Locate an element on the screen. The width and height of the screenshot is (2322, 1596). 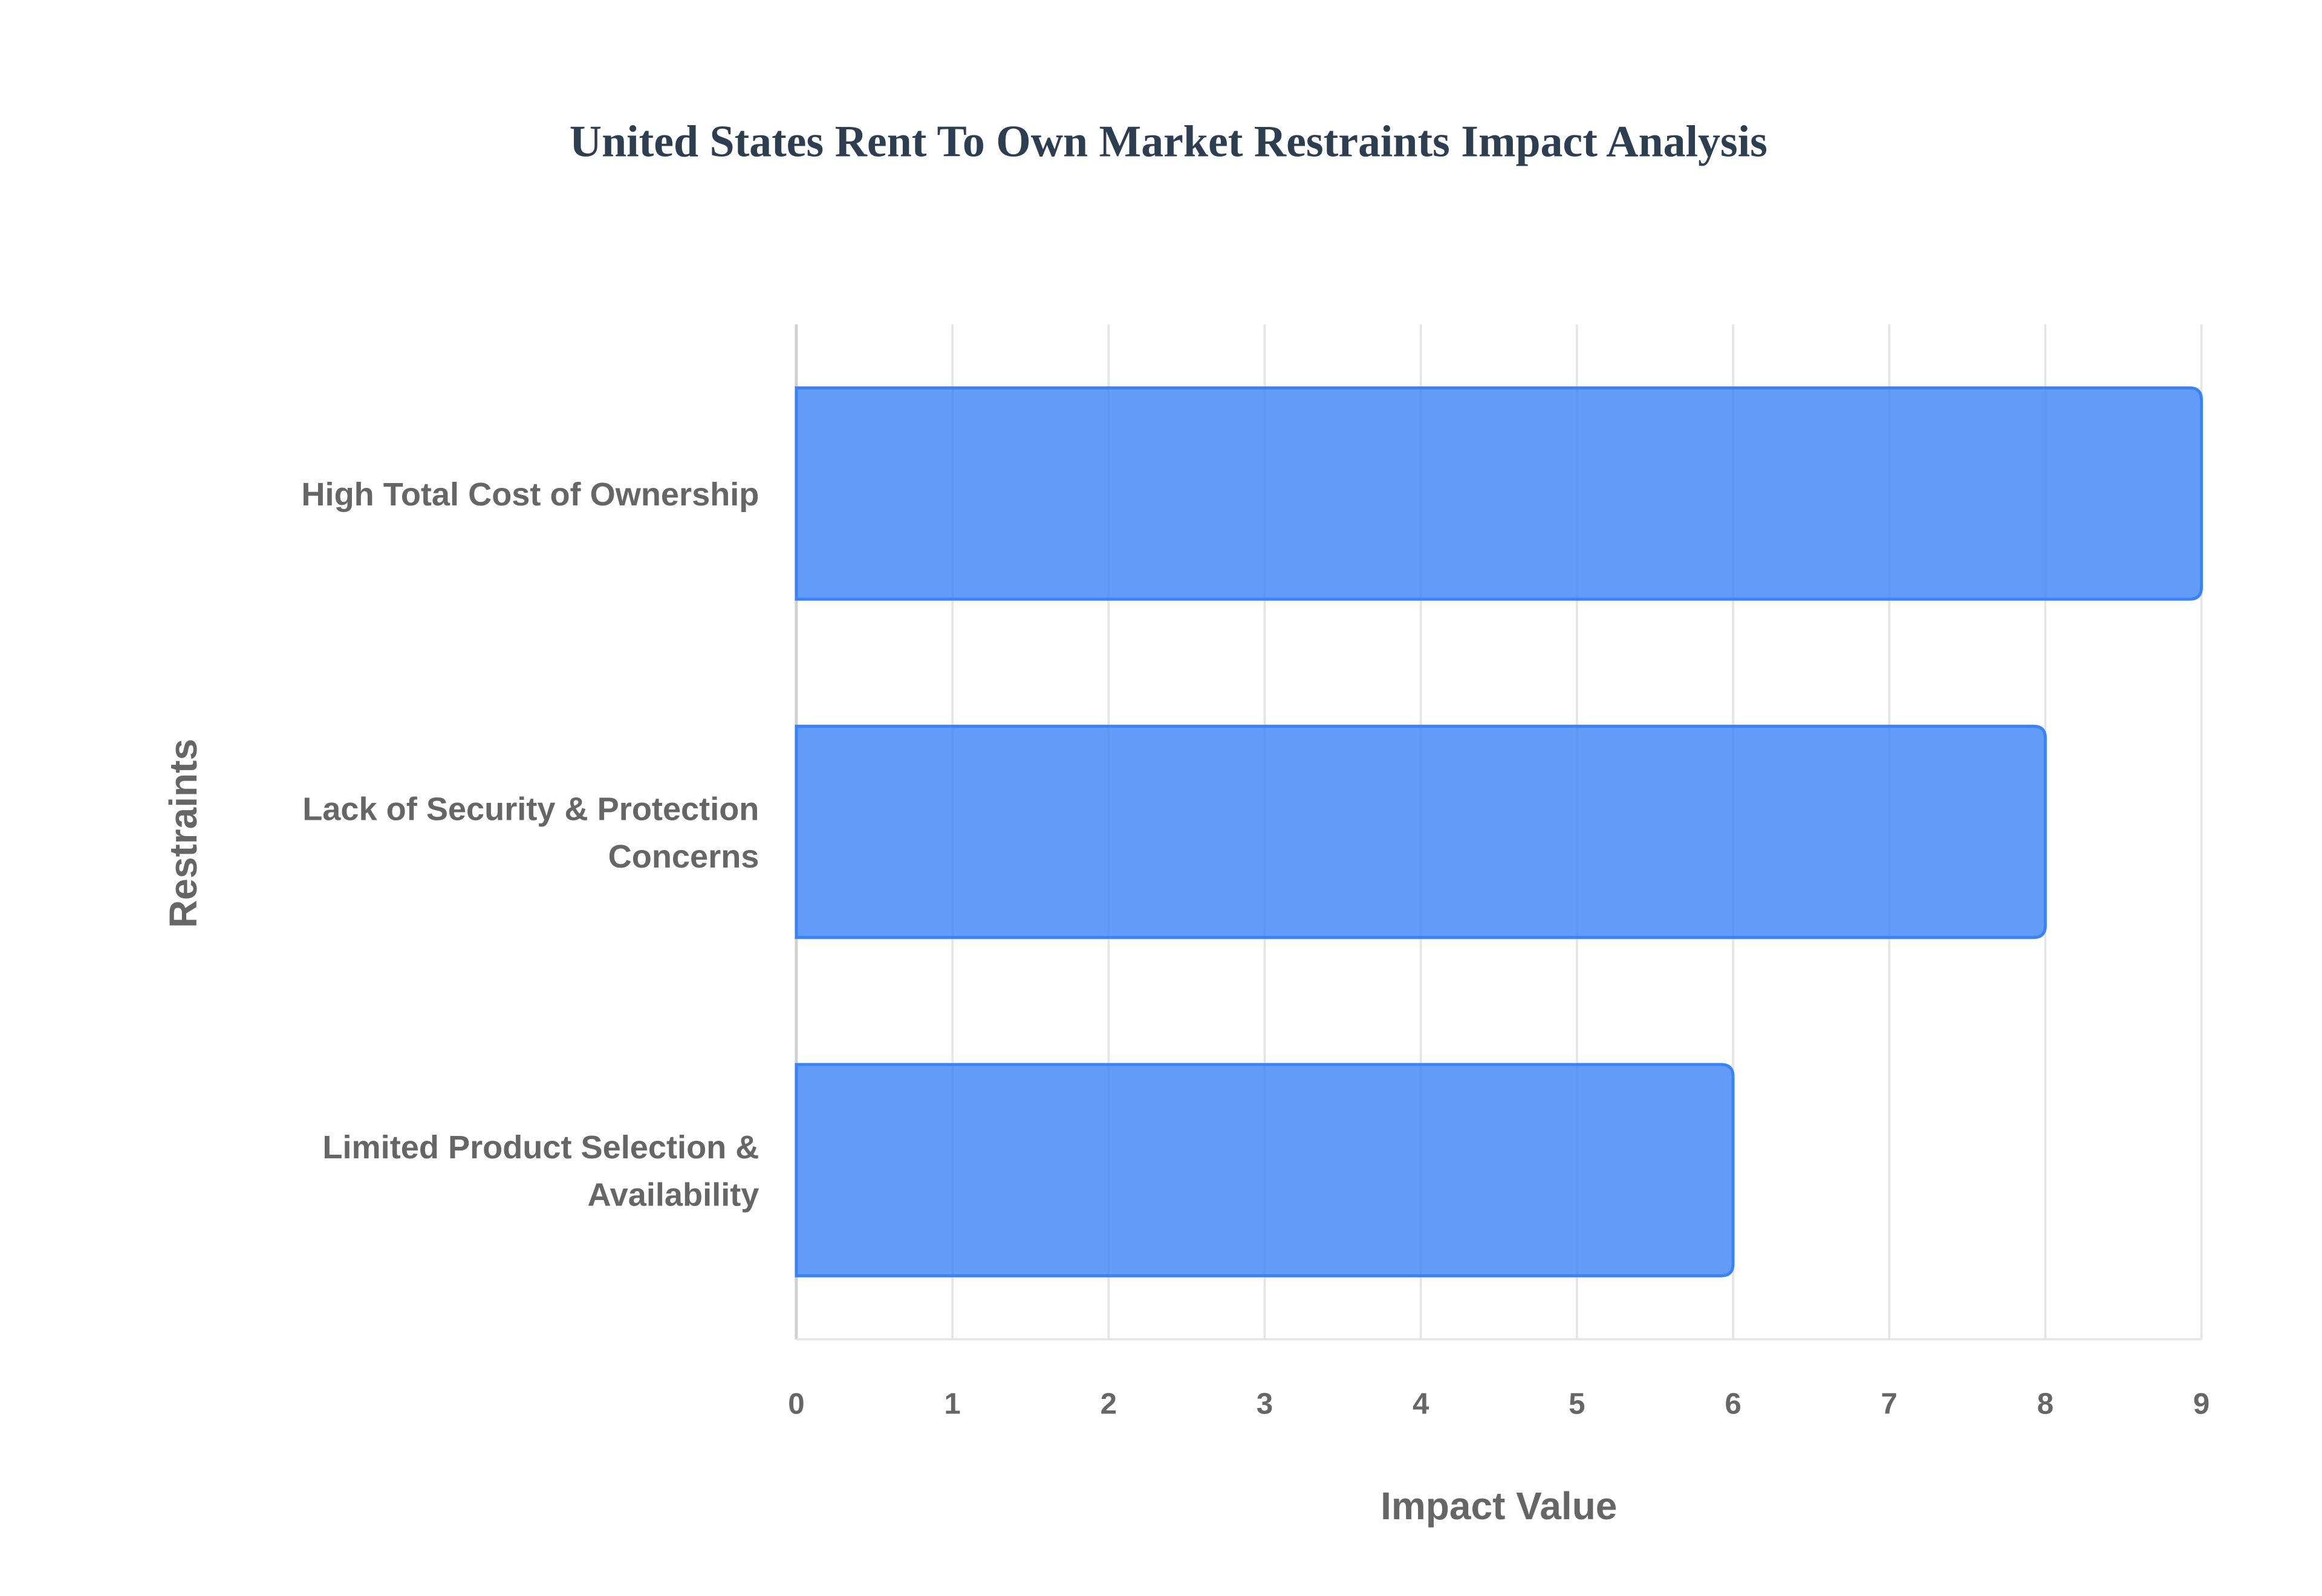
x-tick-label: 1 is located at coordinates (952, 1403).